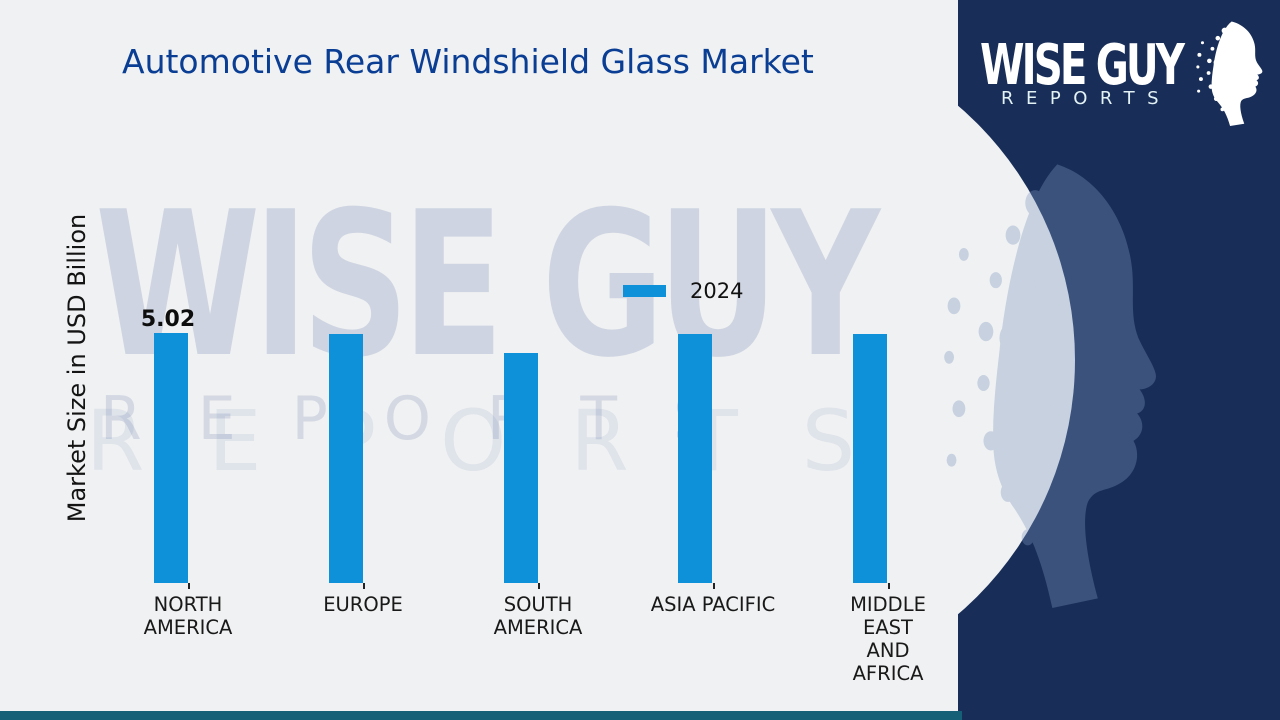 The height and width of the screenshot is (720, 1280). What do you see at coordinates (434, 419) in the screenshot?
I see `watermark-reports-text: REPORTS` at bounding box center [434, 419].